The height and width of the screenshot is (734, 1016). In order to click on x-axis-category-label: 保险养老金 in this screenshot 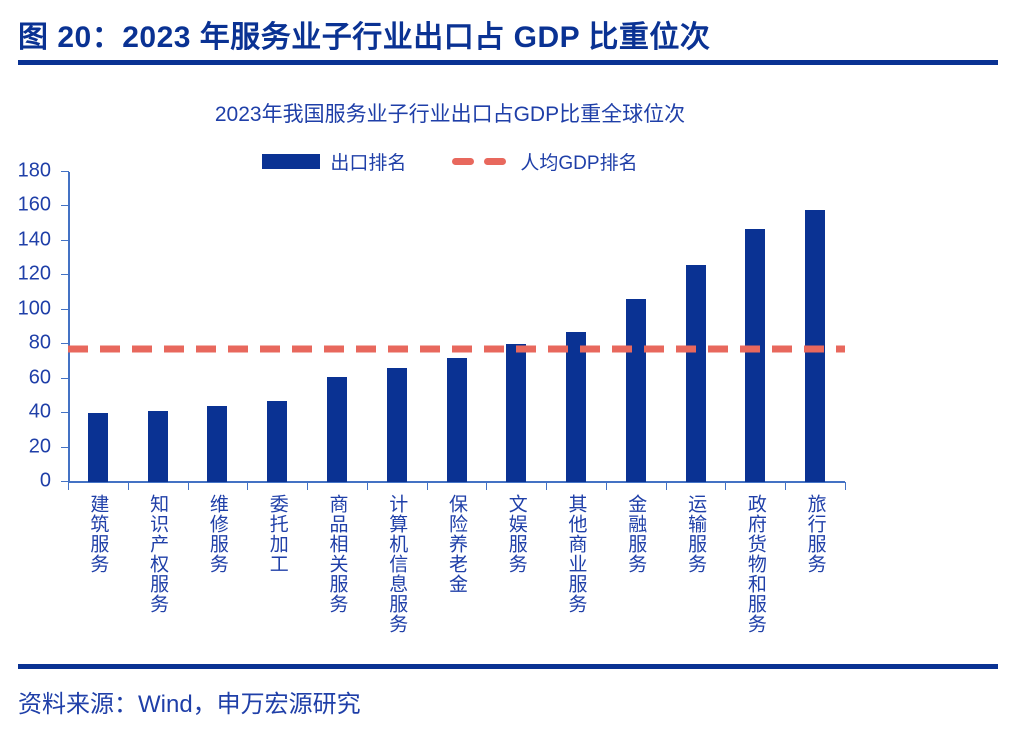, I will do `click(456, 544)`.